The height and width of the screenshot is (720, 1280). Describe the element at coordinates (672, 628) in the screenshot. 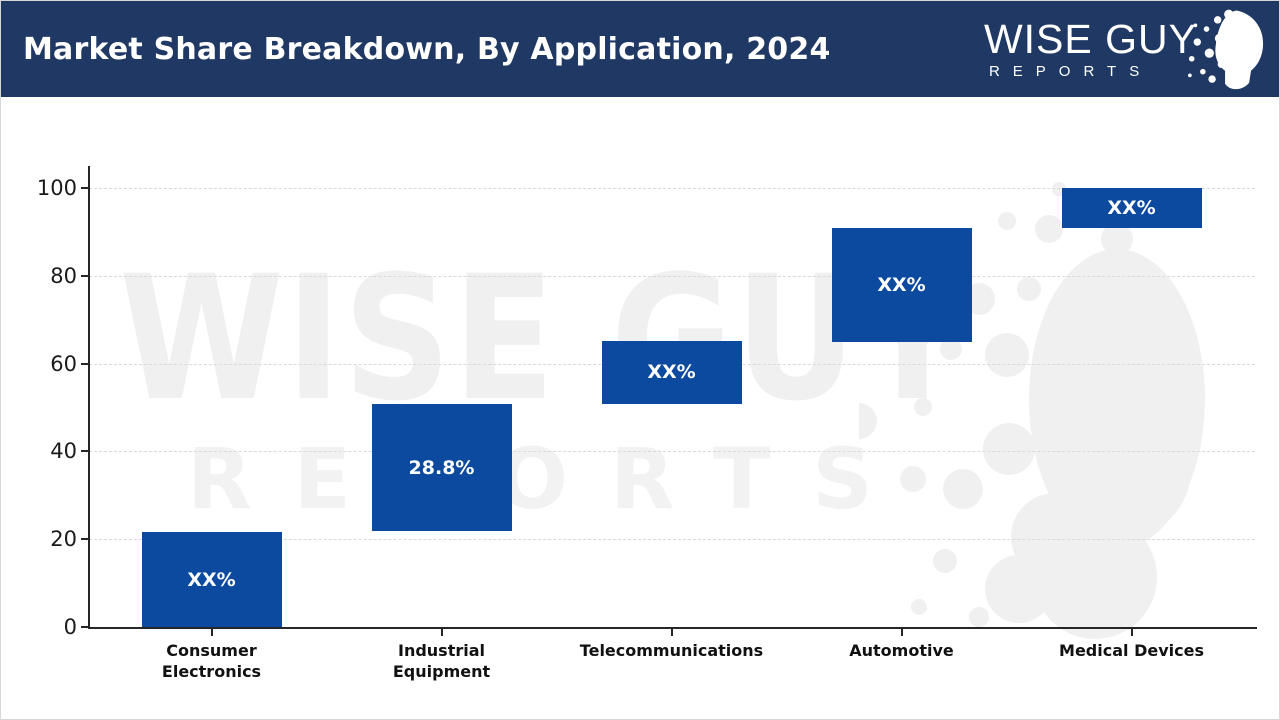

I see `x-axis-line` at that location.